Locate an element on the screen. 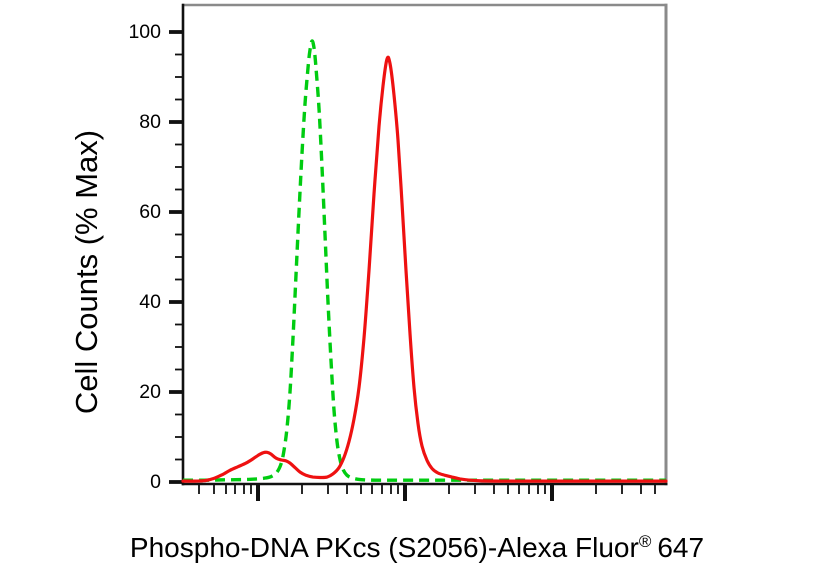  y-tick-label: 100 is located at coordinates (144, 32).